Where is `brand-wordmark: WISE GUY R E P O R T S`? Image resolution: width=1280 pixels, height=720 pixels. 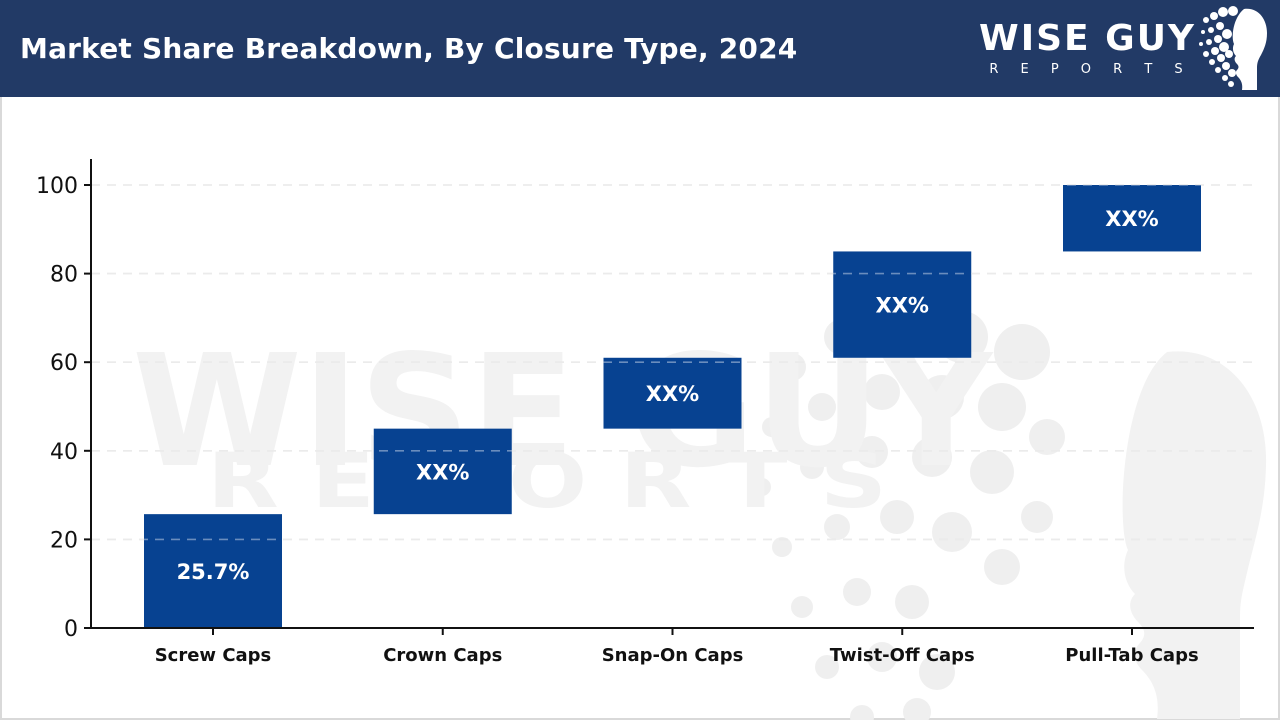
brand-wordmark: WISE GUY R E P O R T S is located at coordinates (1087, 47).